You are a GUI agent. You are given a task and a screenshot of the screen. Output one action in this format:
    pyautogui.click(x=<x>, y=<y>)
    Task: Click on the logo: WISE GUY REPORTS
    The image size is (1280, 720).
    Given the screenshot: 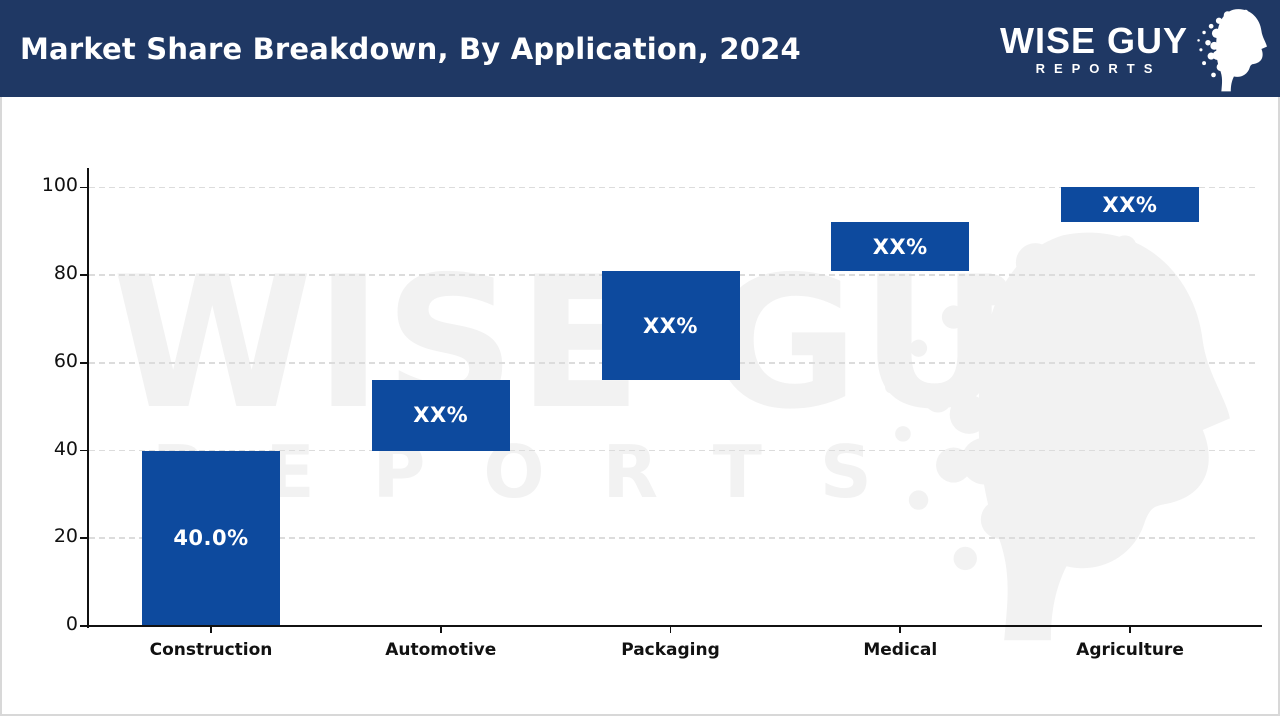 What is the action you would take?
    pyautogui.click(x=1135, y=49)
    